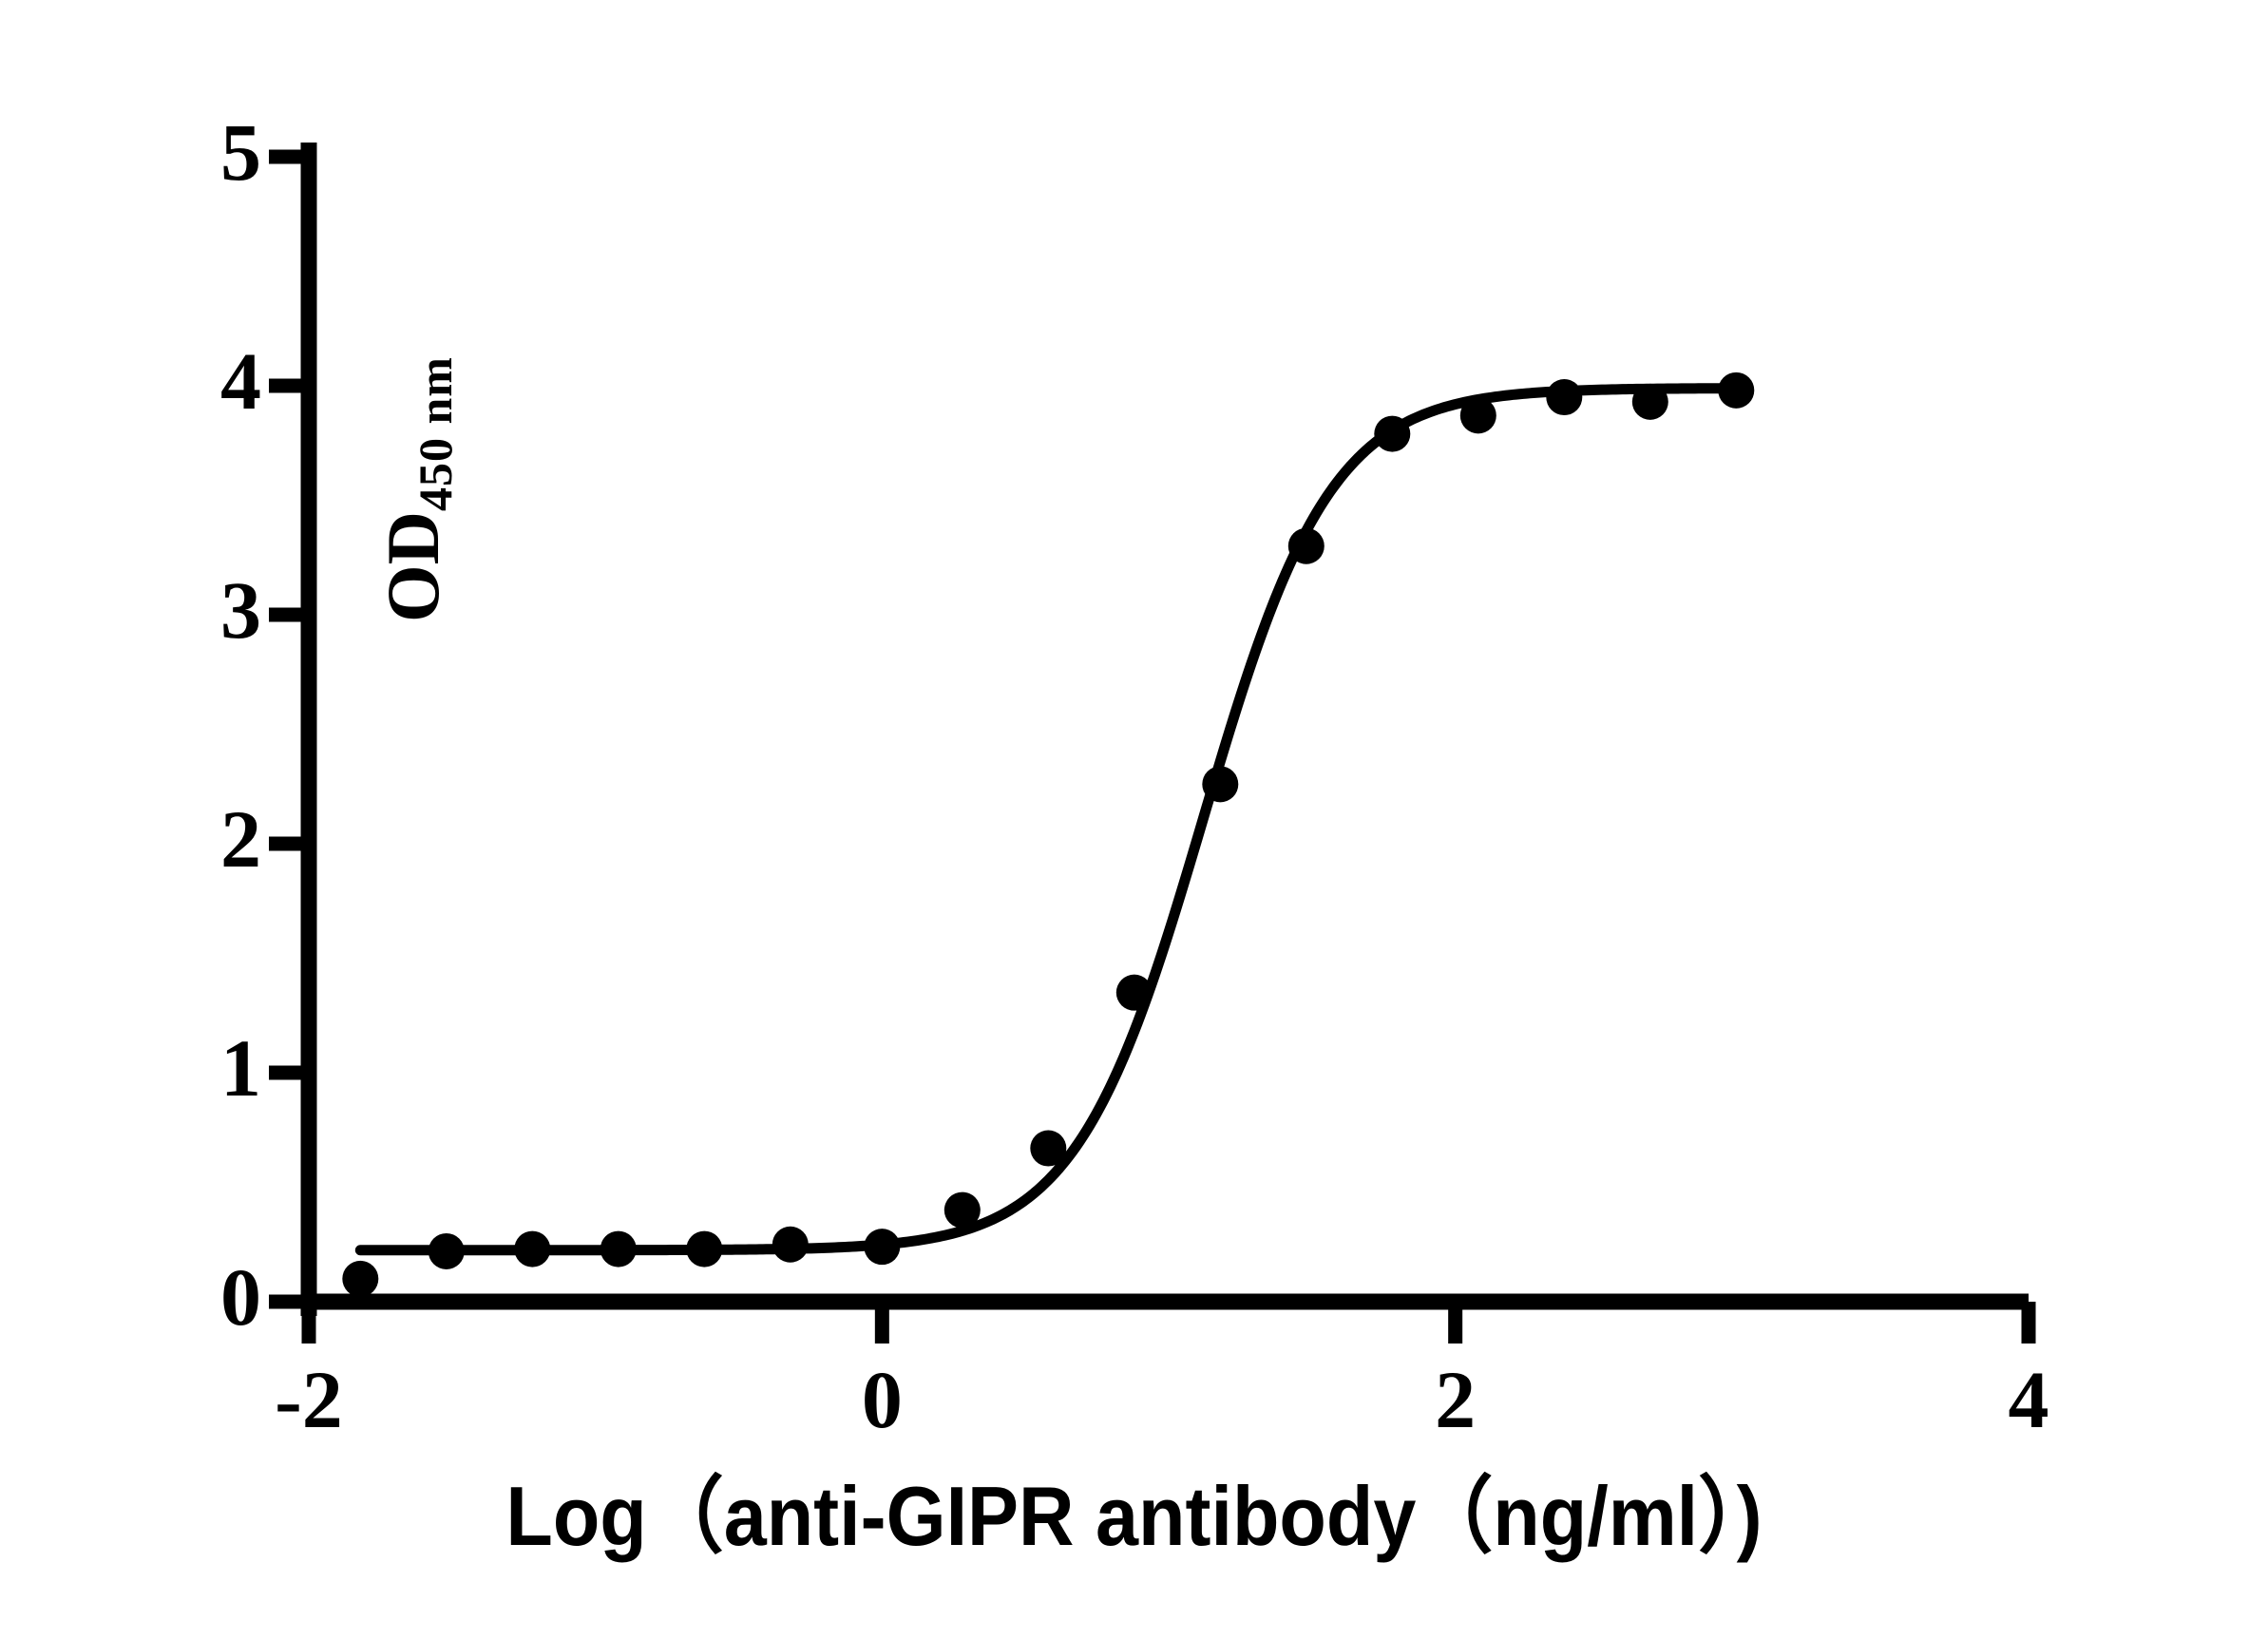  Describe the element at coordinates (240, 1068) in the screenshot. I see `y-axis-tick-label: 1` at that location.